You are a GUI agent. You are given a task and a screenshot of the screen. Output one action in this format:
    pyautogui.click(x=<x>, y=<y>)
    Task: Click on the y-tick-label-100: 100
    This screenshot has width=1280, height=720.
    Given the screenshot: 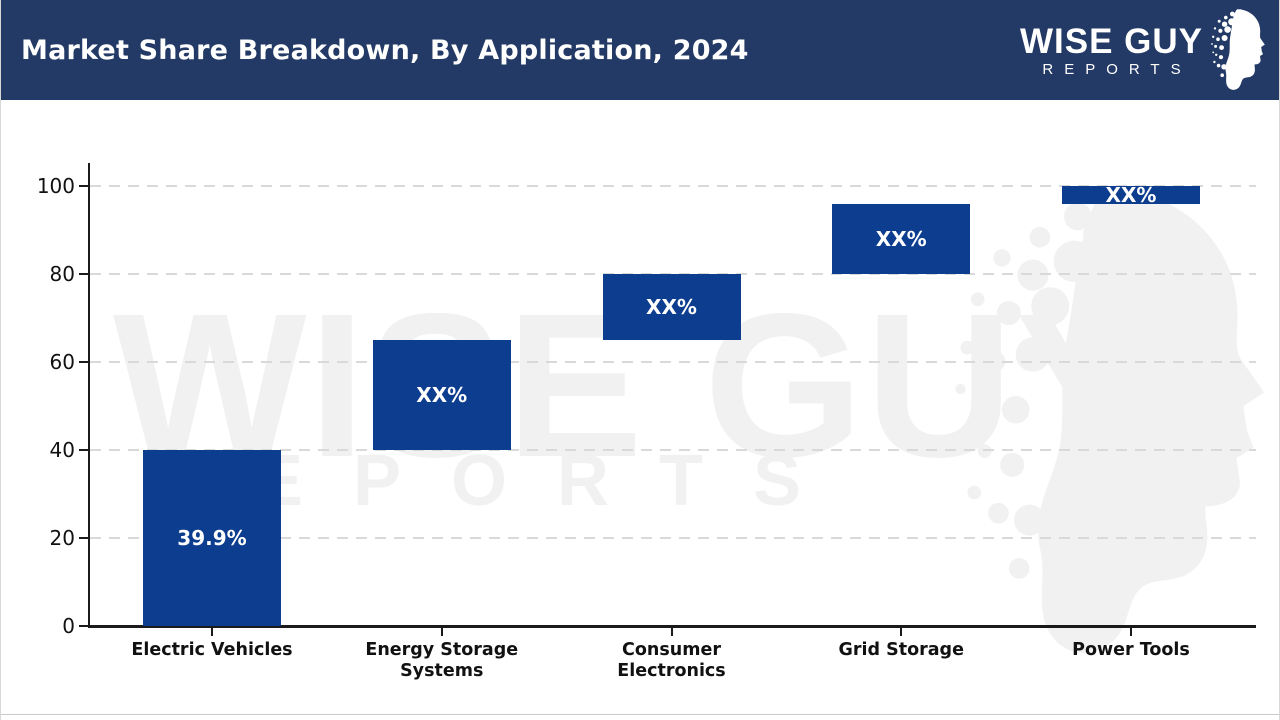 What is the action you would take?
    pyautogui.click(x=55, y=186)
    